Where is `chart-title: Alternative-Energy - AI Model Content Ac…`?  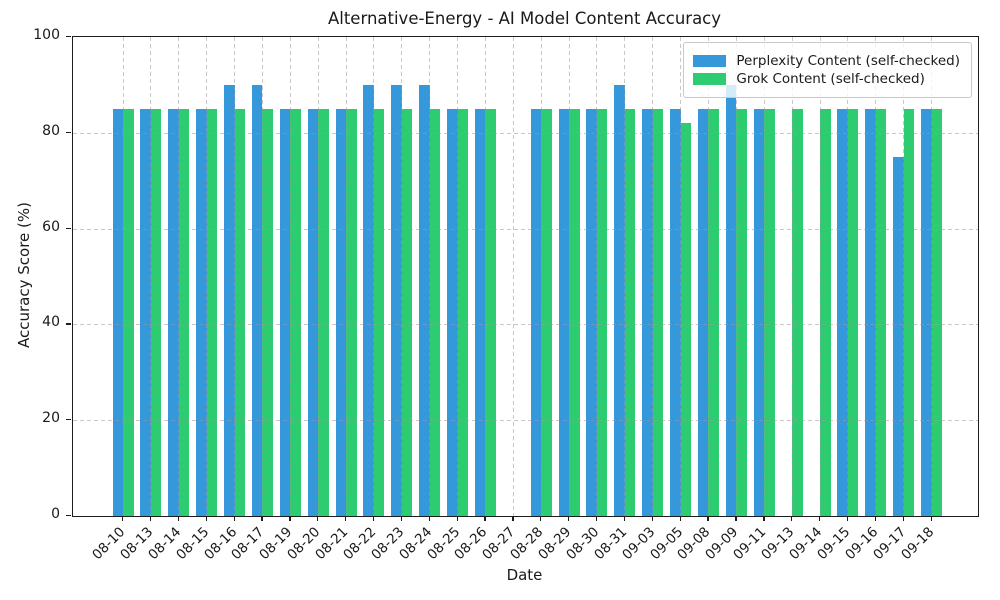 chart-title: Alternative-Energy - AI Model Content Ac… is located at coordinates (524, 18).